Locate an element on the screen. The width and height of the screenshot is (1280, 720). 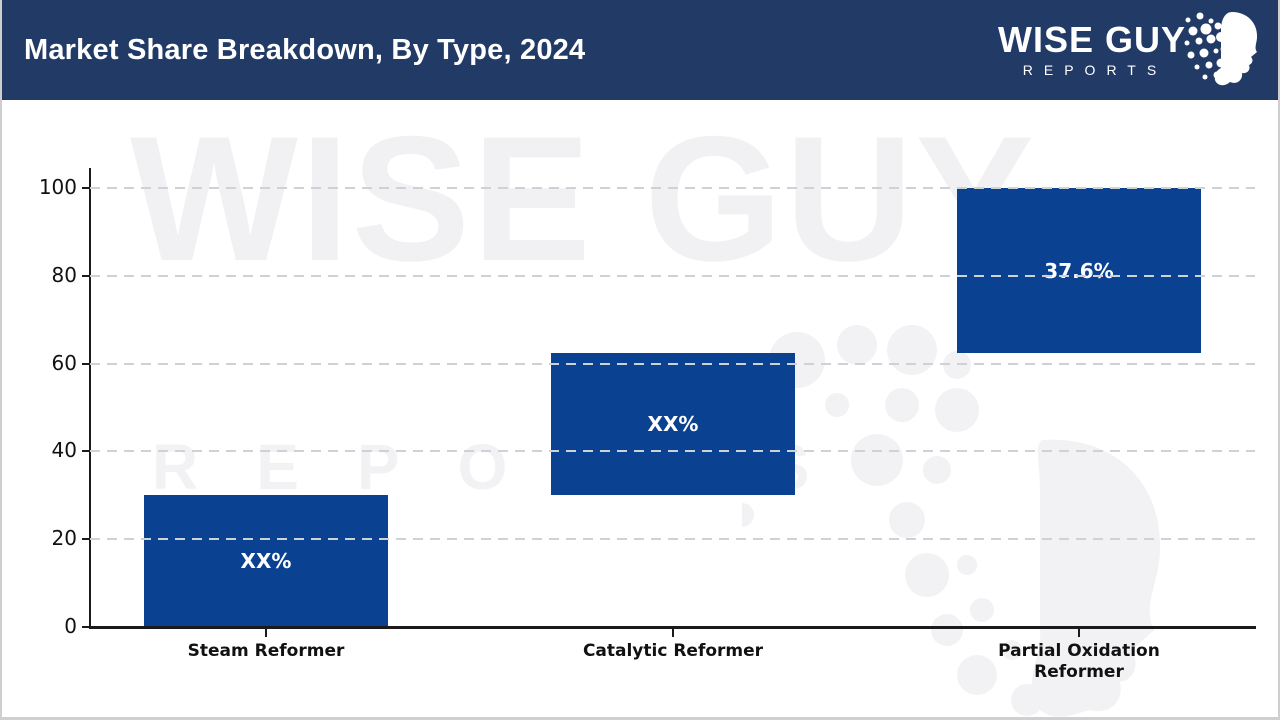
y-tick-label-40: 40 is located at coordinates (64, 450).